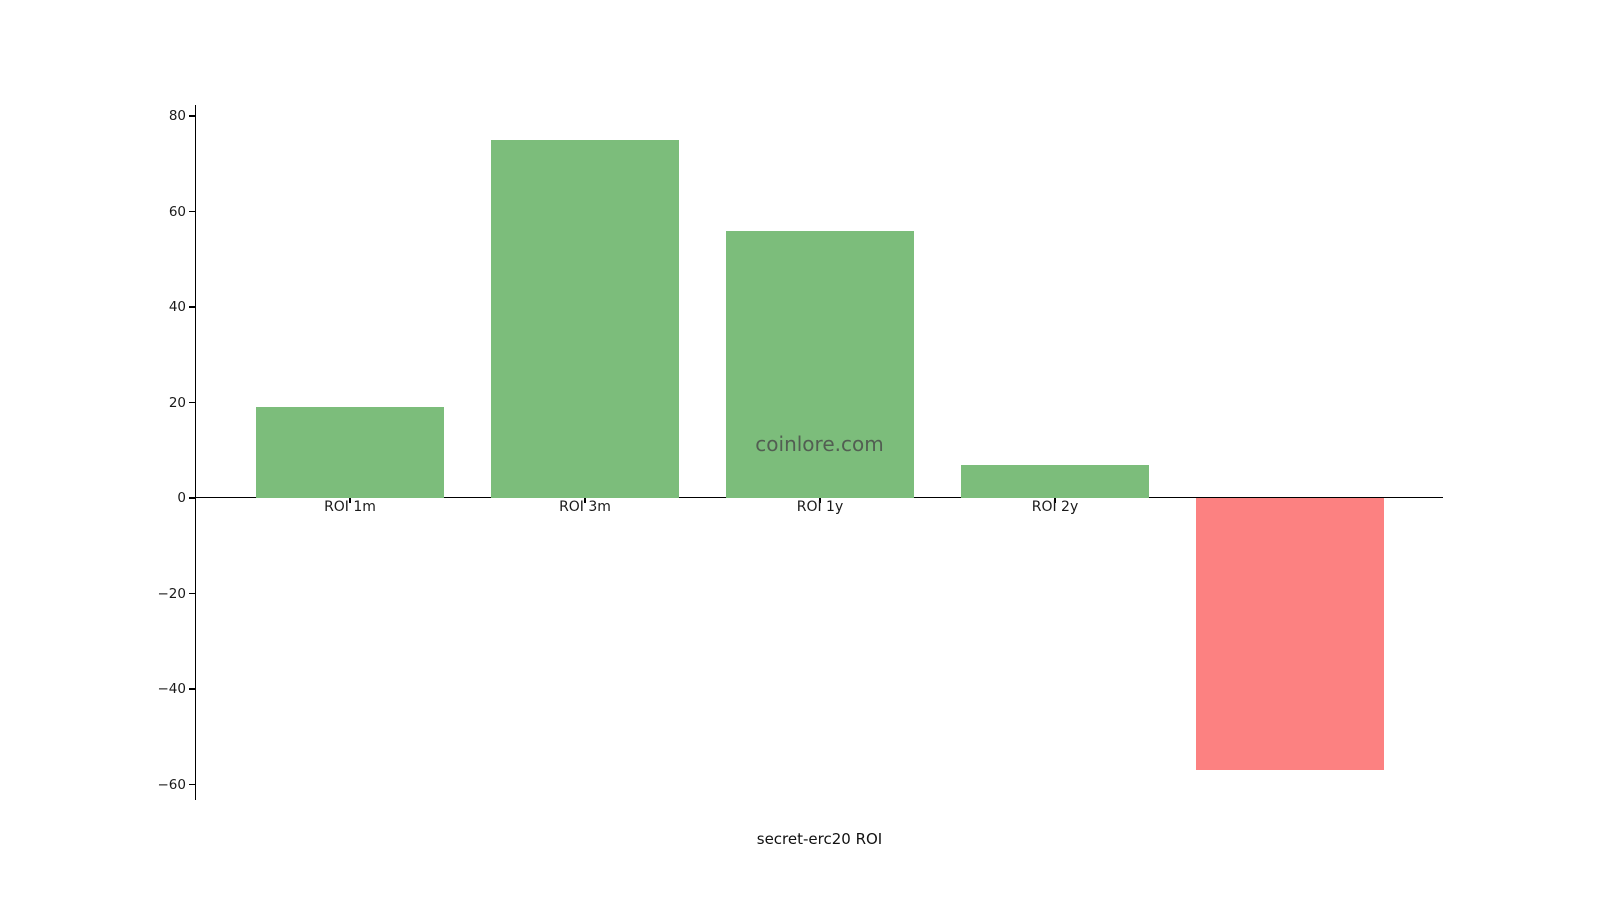 This screenshot has width=1600, height=900. What do you see at coordinates (172, 593) in the screenshot?
I see `y-tick-label: −20` at bounding box center [172, 593].